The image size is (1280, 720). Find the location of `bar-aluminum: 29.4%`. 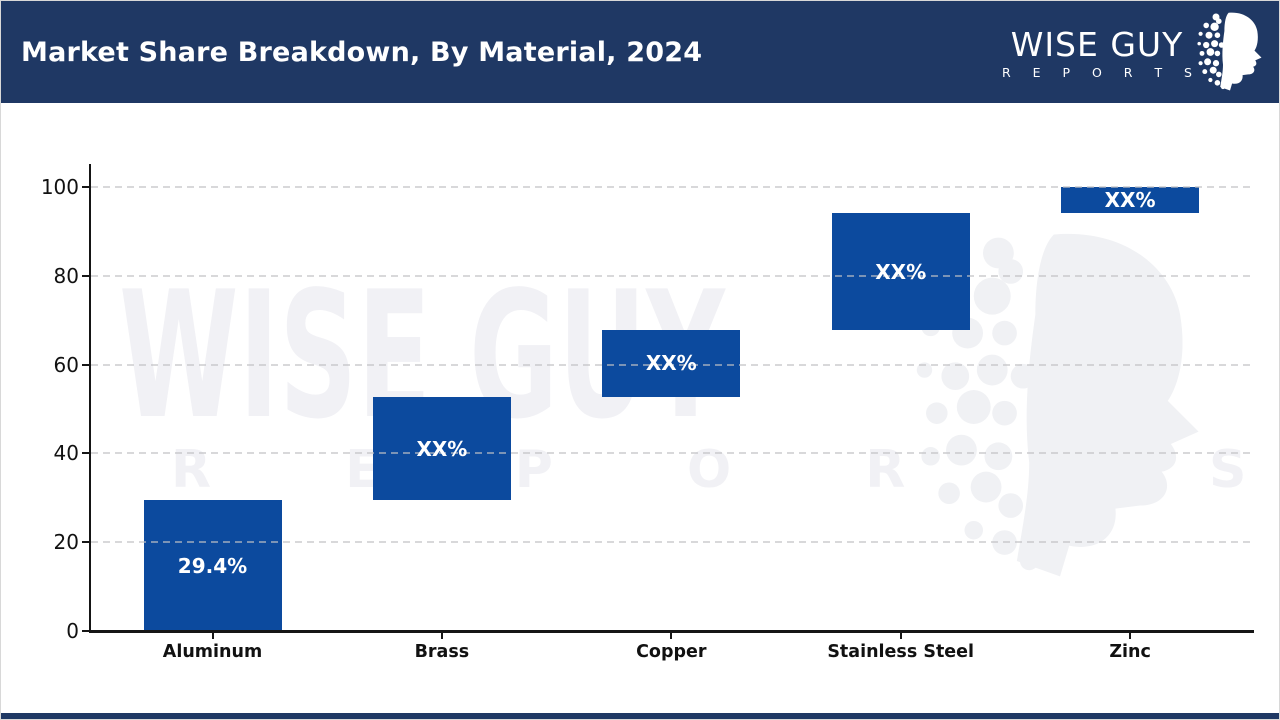

bar-aluminum: 29.4% is located at coordinates (212, 565).